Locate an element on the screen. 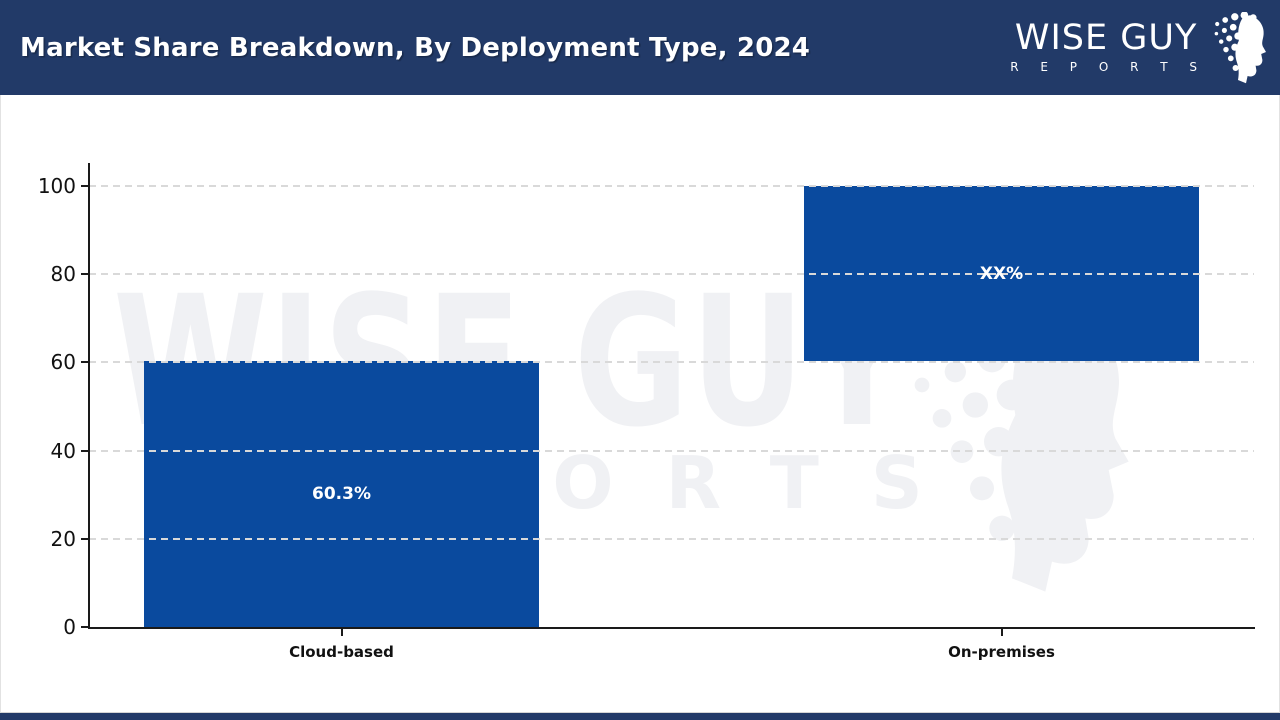 This screenshot has height=720, width=1280. x-tick-label-0: Cloud-based is located at coordinates (341, 652).